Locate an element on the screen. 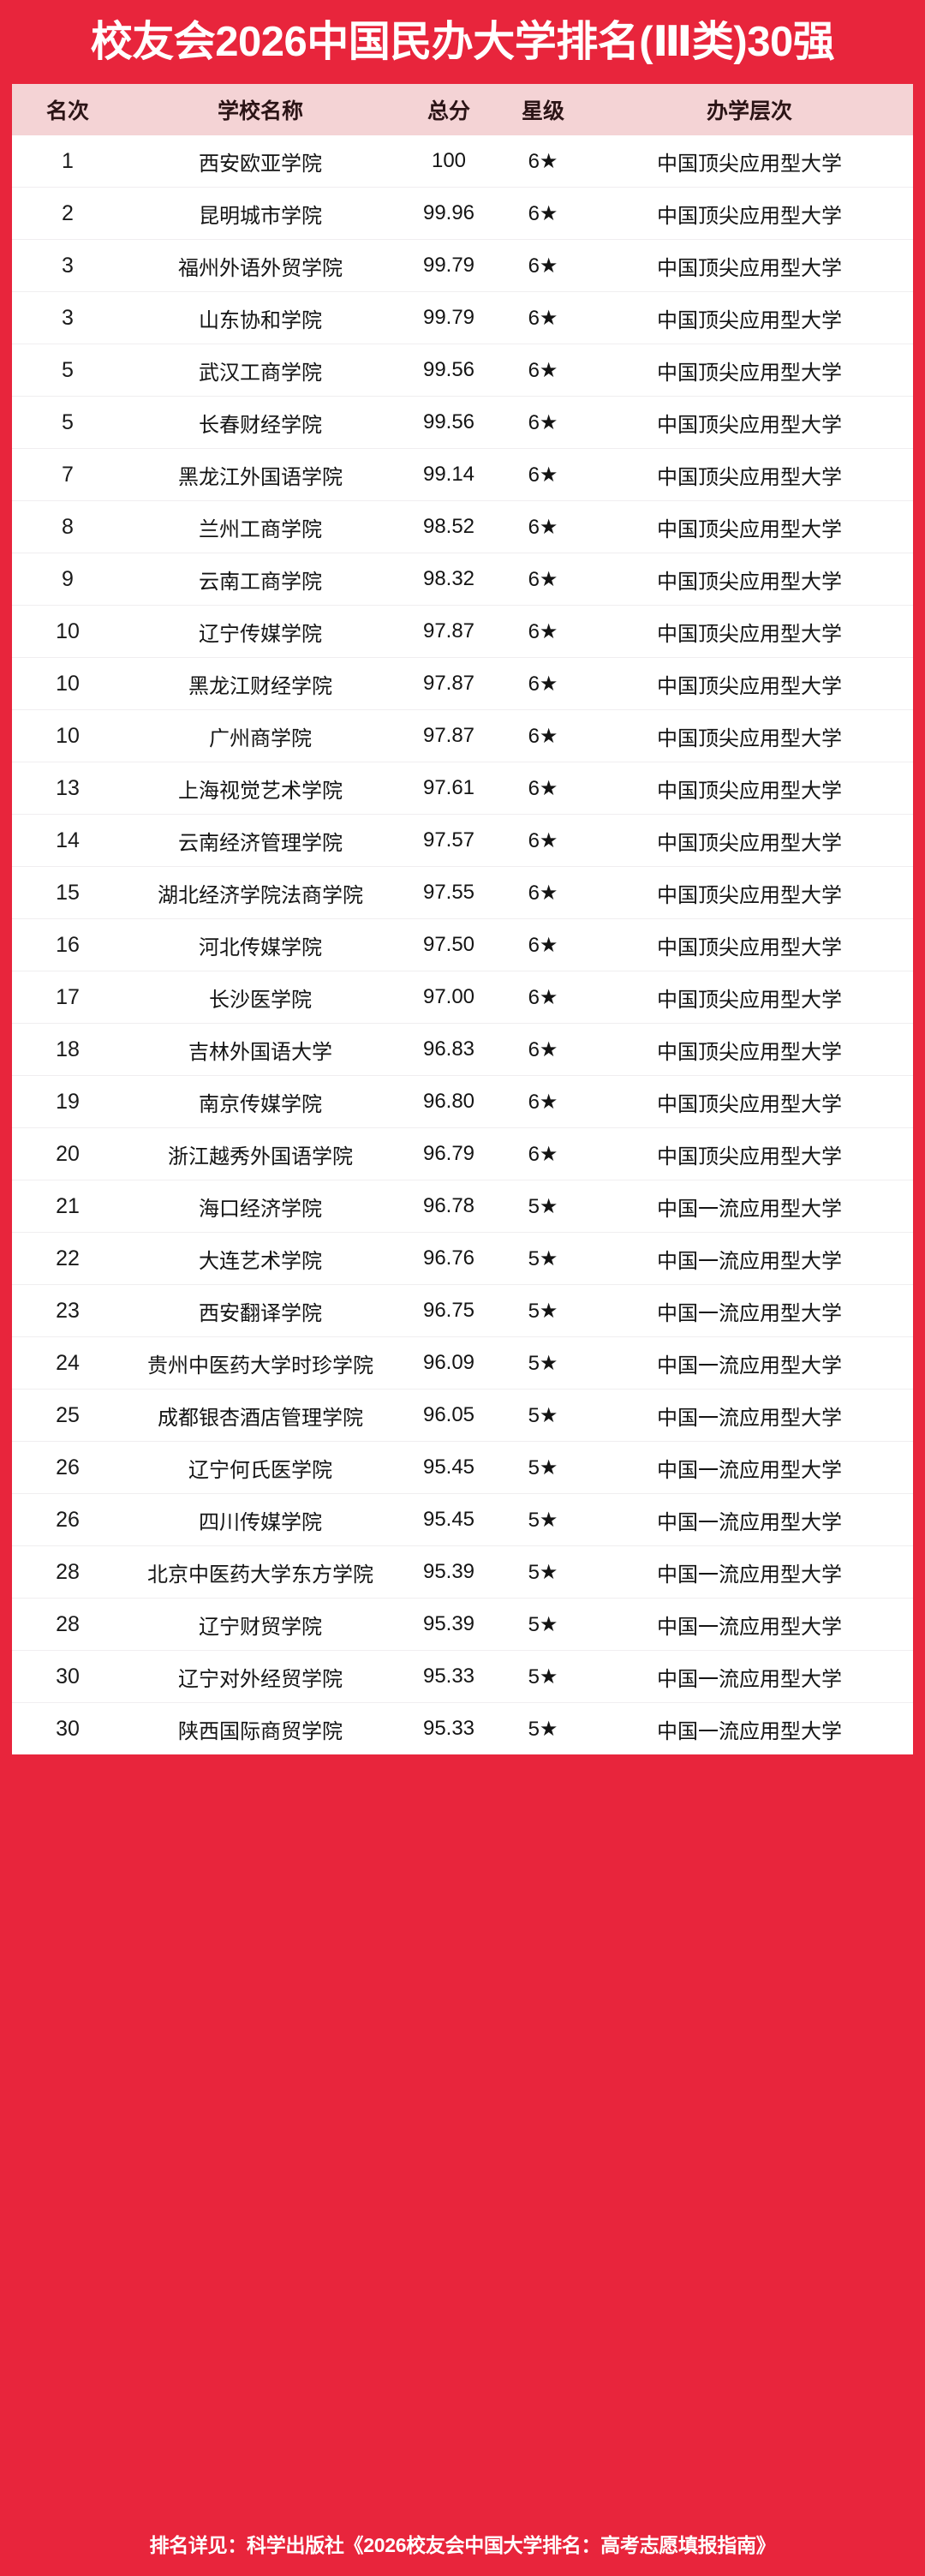 This screenshot has width=925, height=2576. table-row: 20 浙江越秀外国语学院 96.79 6★ 中国顶尖应用型大学 is located at coordinates (462, 1154).